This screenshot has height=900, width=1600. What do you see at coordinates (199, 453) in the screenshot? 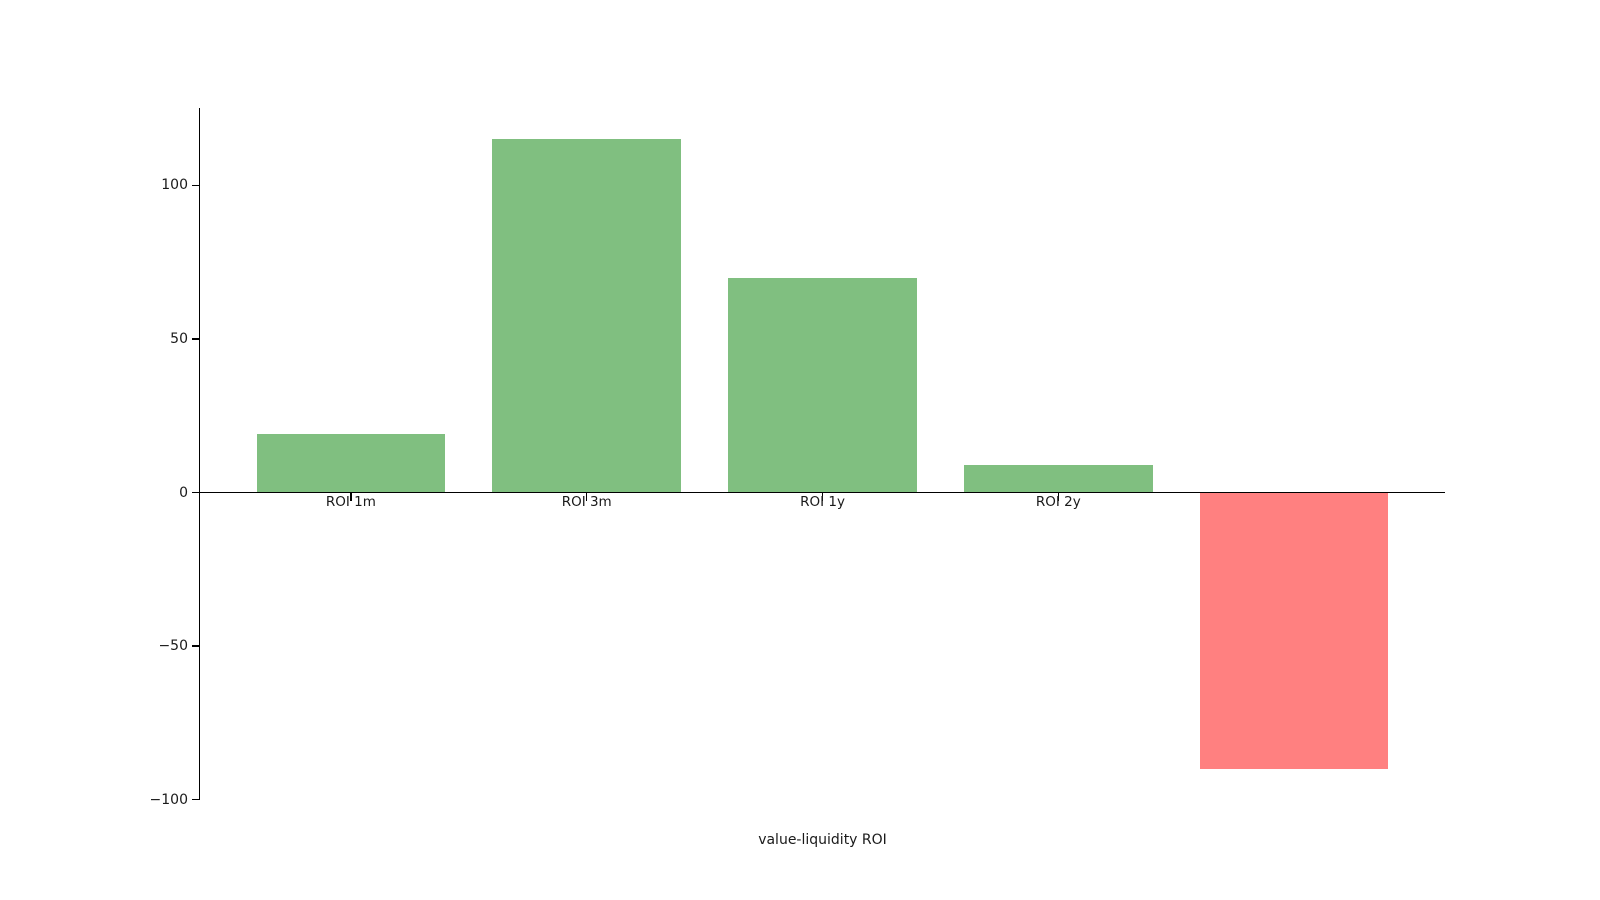
I see `y-axis-line` at bounding box center [199, 453].